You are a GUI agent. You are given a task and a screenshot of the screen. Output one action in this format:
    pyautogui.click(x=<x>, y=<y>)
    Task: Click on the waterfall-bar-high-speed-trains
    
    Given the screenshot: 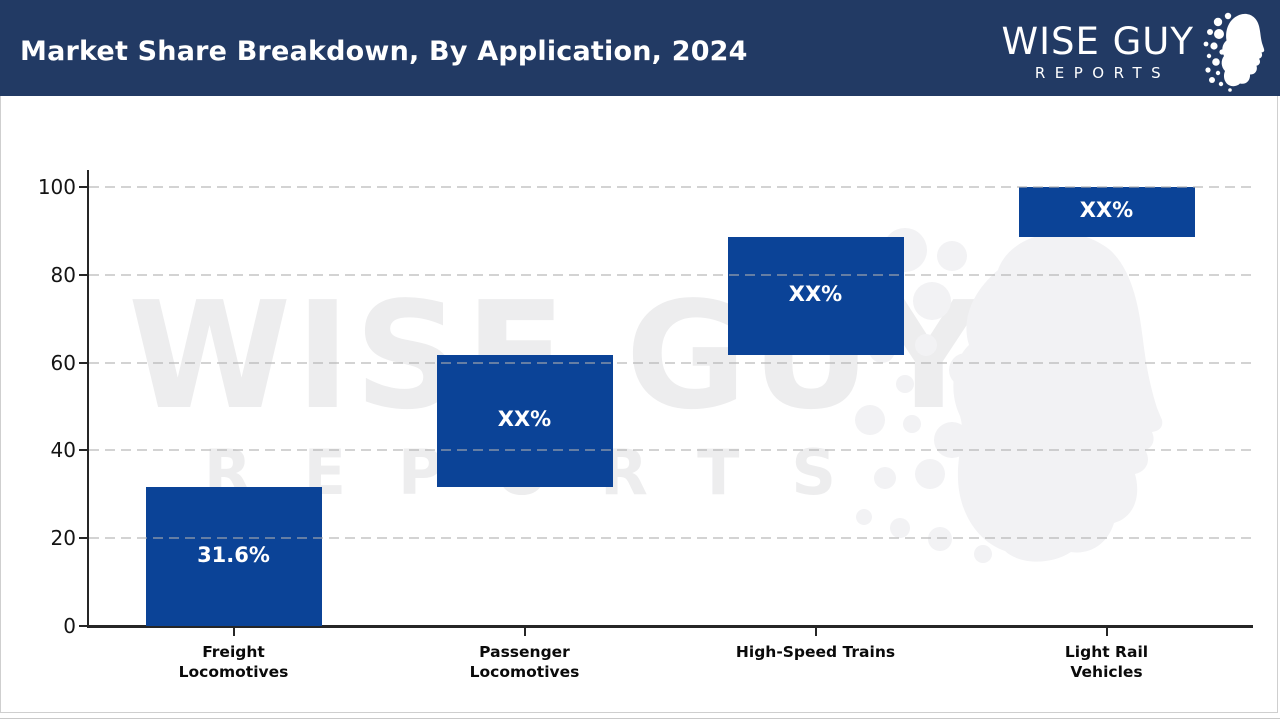 What is the action you would take?
    pyautogui.click(x=815, y=295)
    